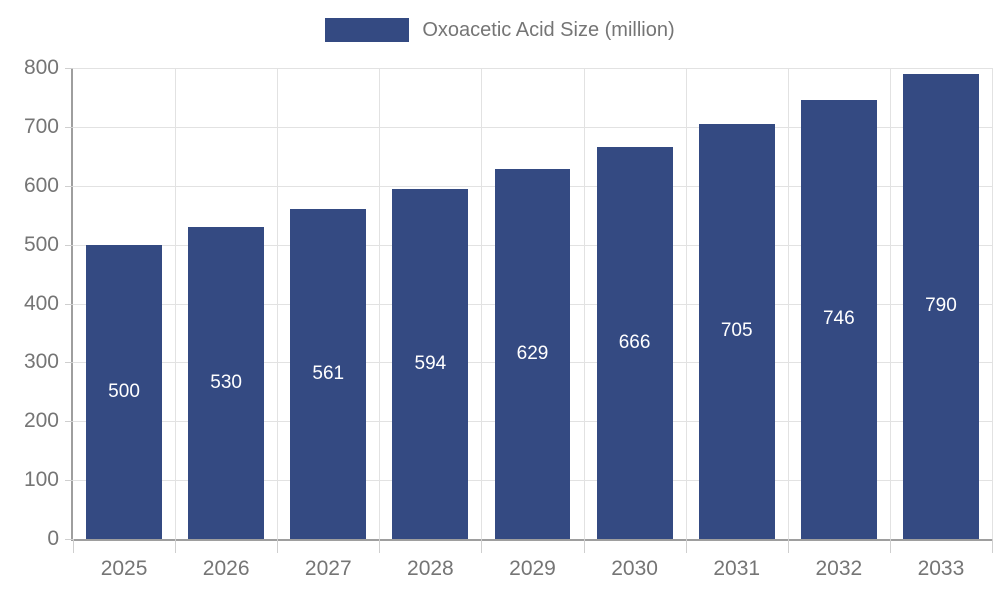 The width and height of the screenshot is (1000, 600). I want to click on x-tick-label: 2026, so click(226, 568).